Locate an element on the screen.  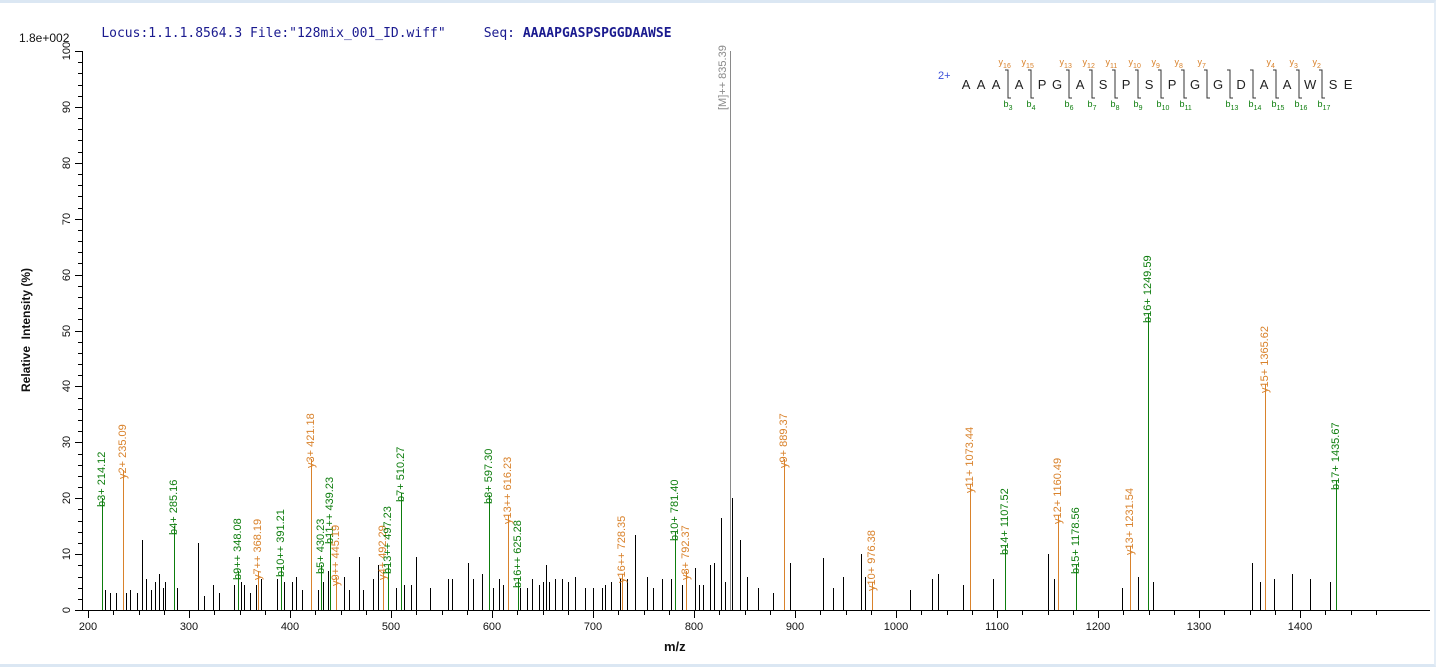
b-ion-mark-label: b14 is located at coordinates (1255, 105).